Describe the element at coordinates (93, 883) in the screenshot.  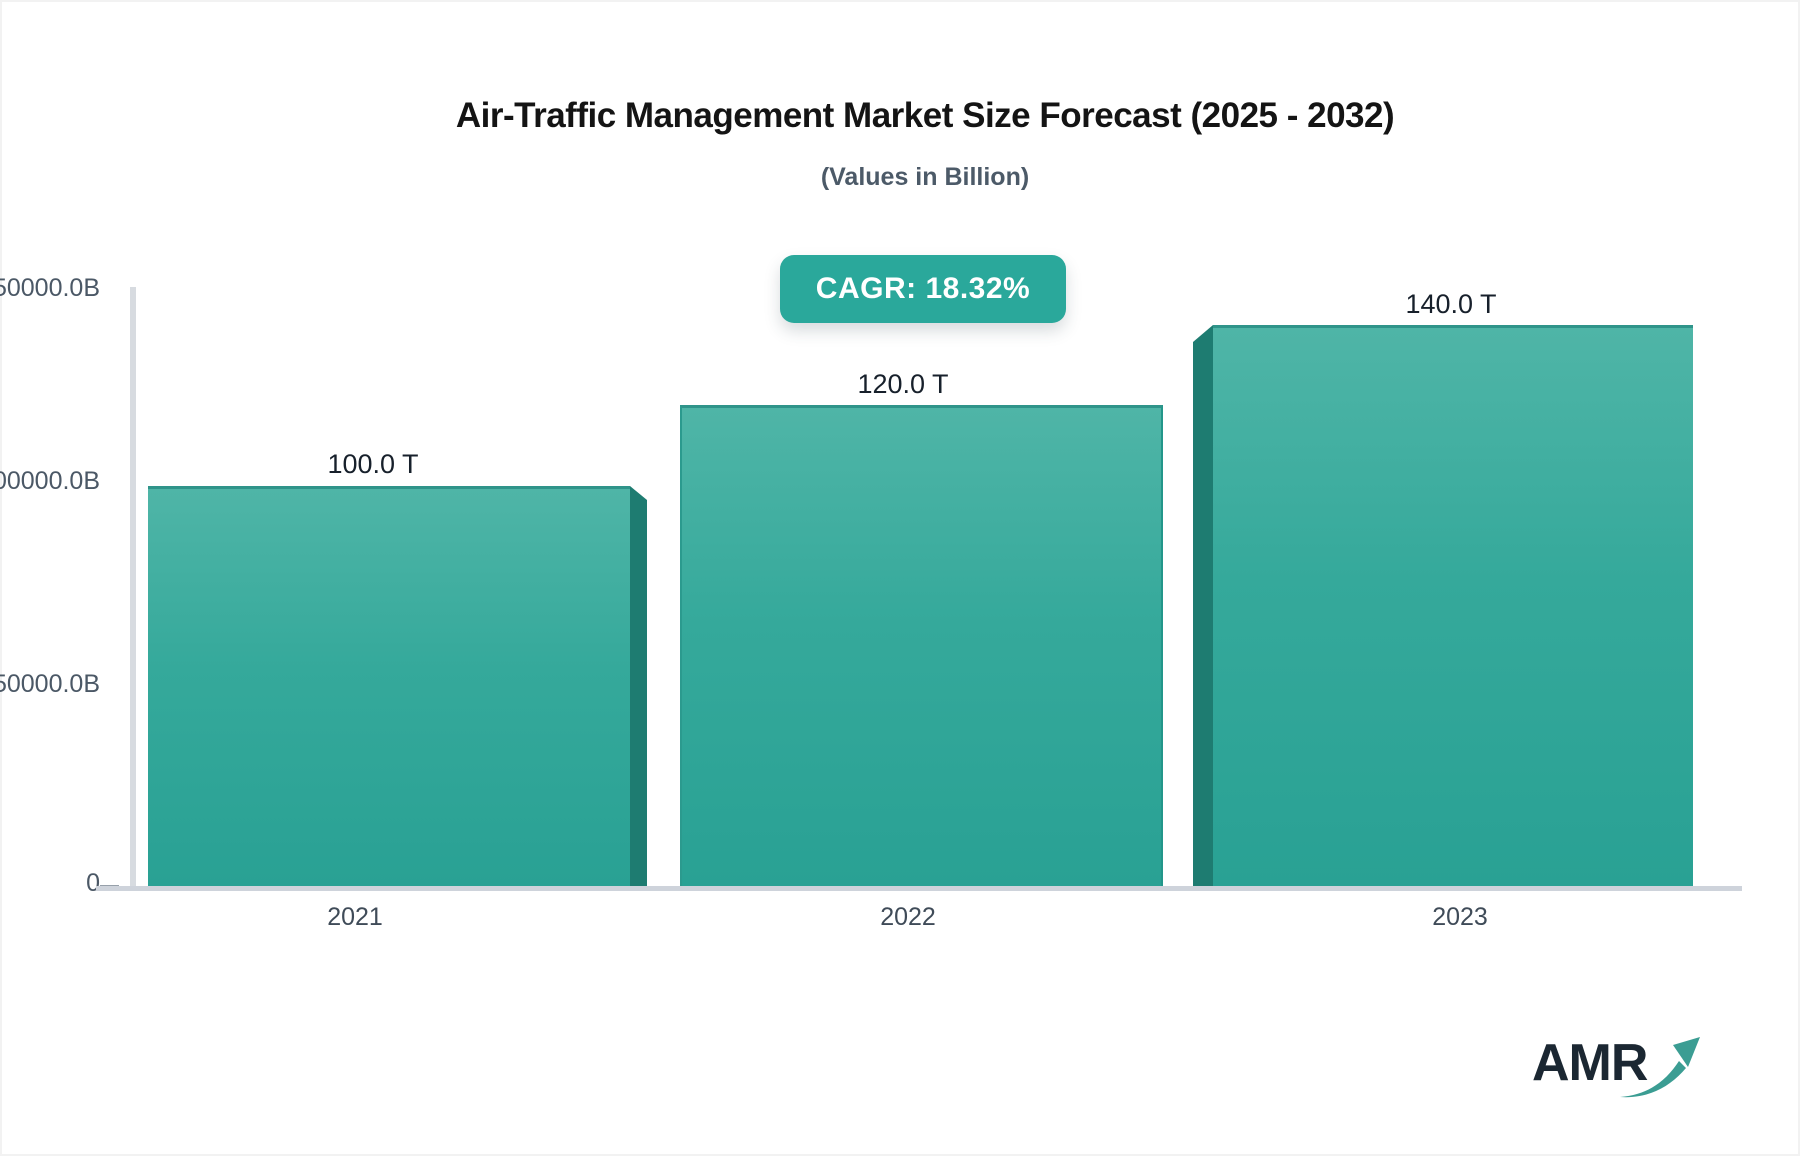
I see `y-tick-label-0: 0` at that location.